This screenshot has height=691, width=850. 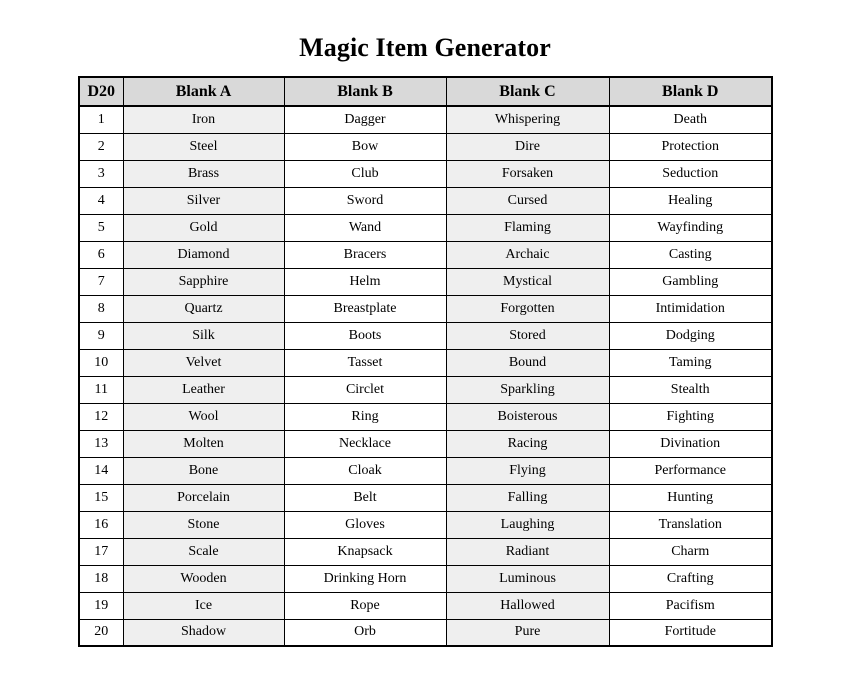 What do you see at coordinates (101, 228) in the screenshot?
I see `cell-roll-value: 5` at bounding box center [101, 228].